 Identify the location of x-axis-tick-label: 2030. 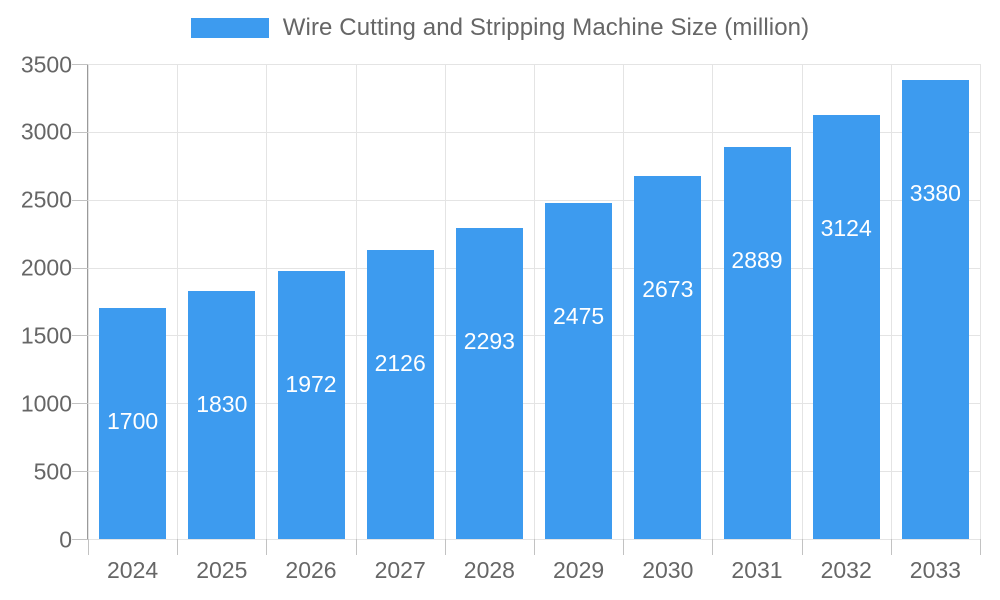
(668, 570).